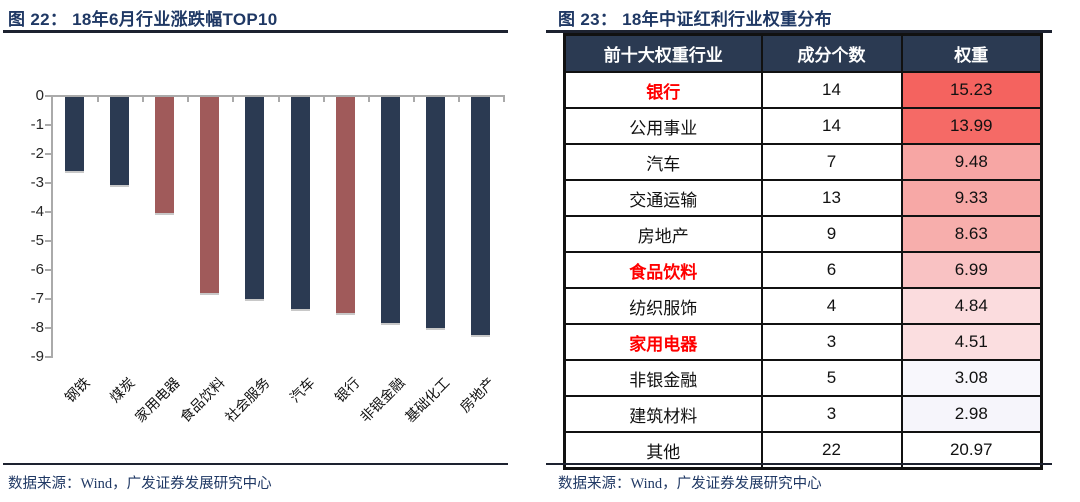  Describe the element at coordinates (663, 90) in the screenshot. I see `industry-cell: 银行` at that location.